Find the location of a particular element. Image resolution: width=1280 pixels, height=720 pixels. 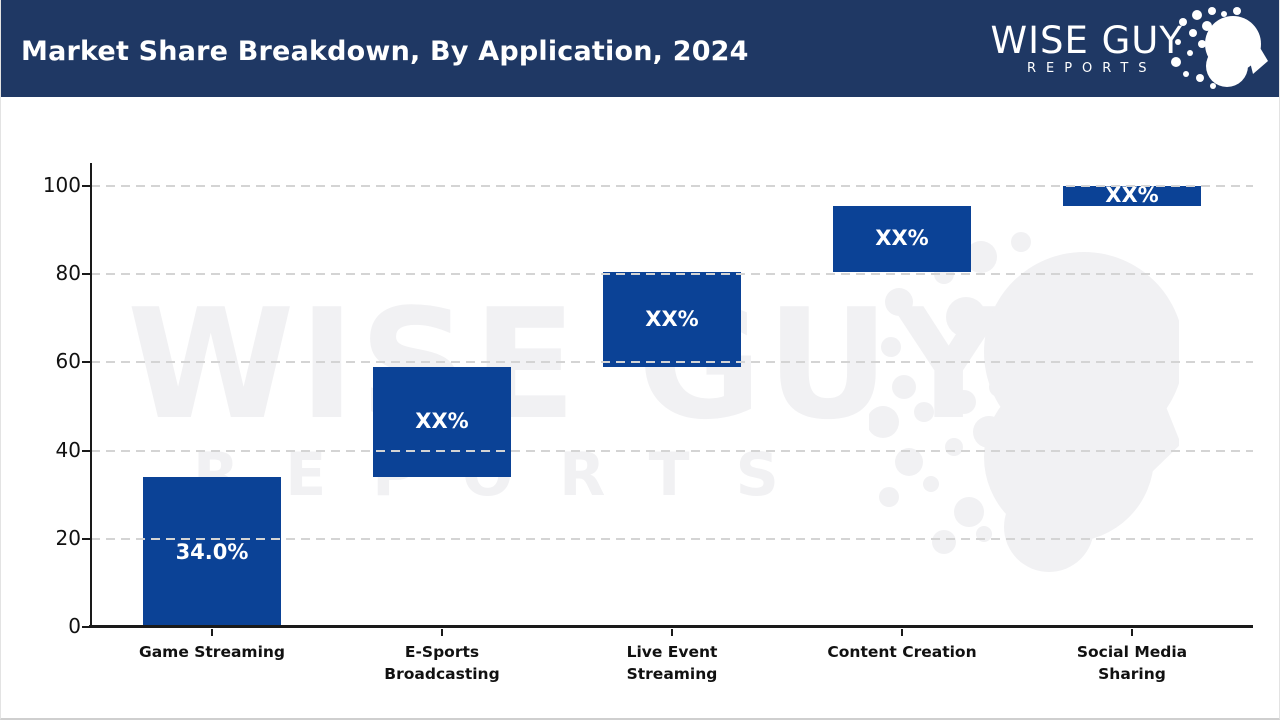

x-axis-category-label-content-creation: Content Creation is located at coordinates (902, 652).